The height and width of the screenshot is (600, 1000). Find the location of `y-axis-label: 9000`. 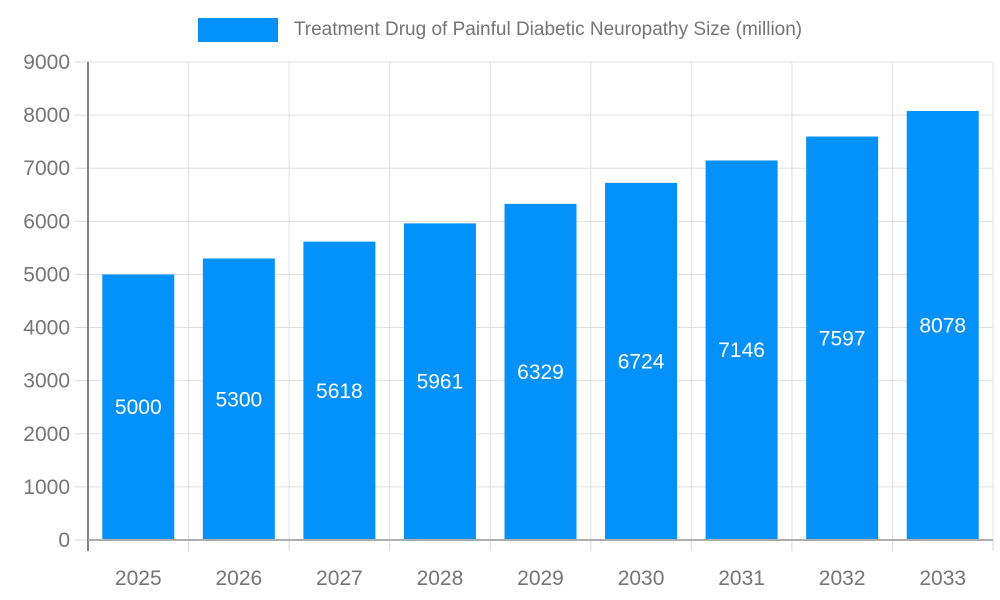

y-axis-label: 9000 is located at coordinates (46, 62).